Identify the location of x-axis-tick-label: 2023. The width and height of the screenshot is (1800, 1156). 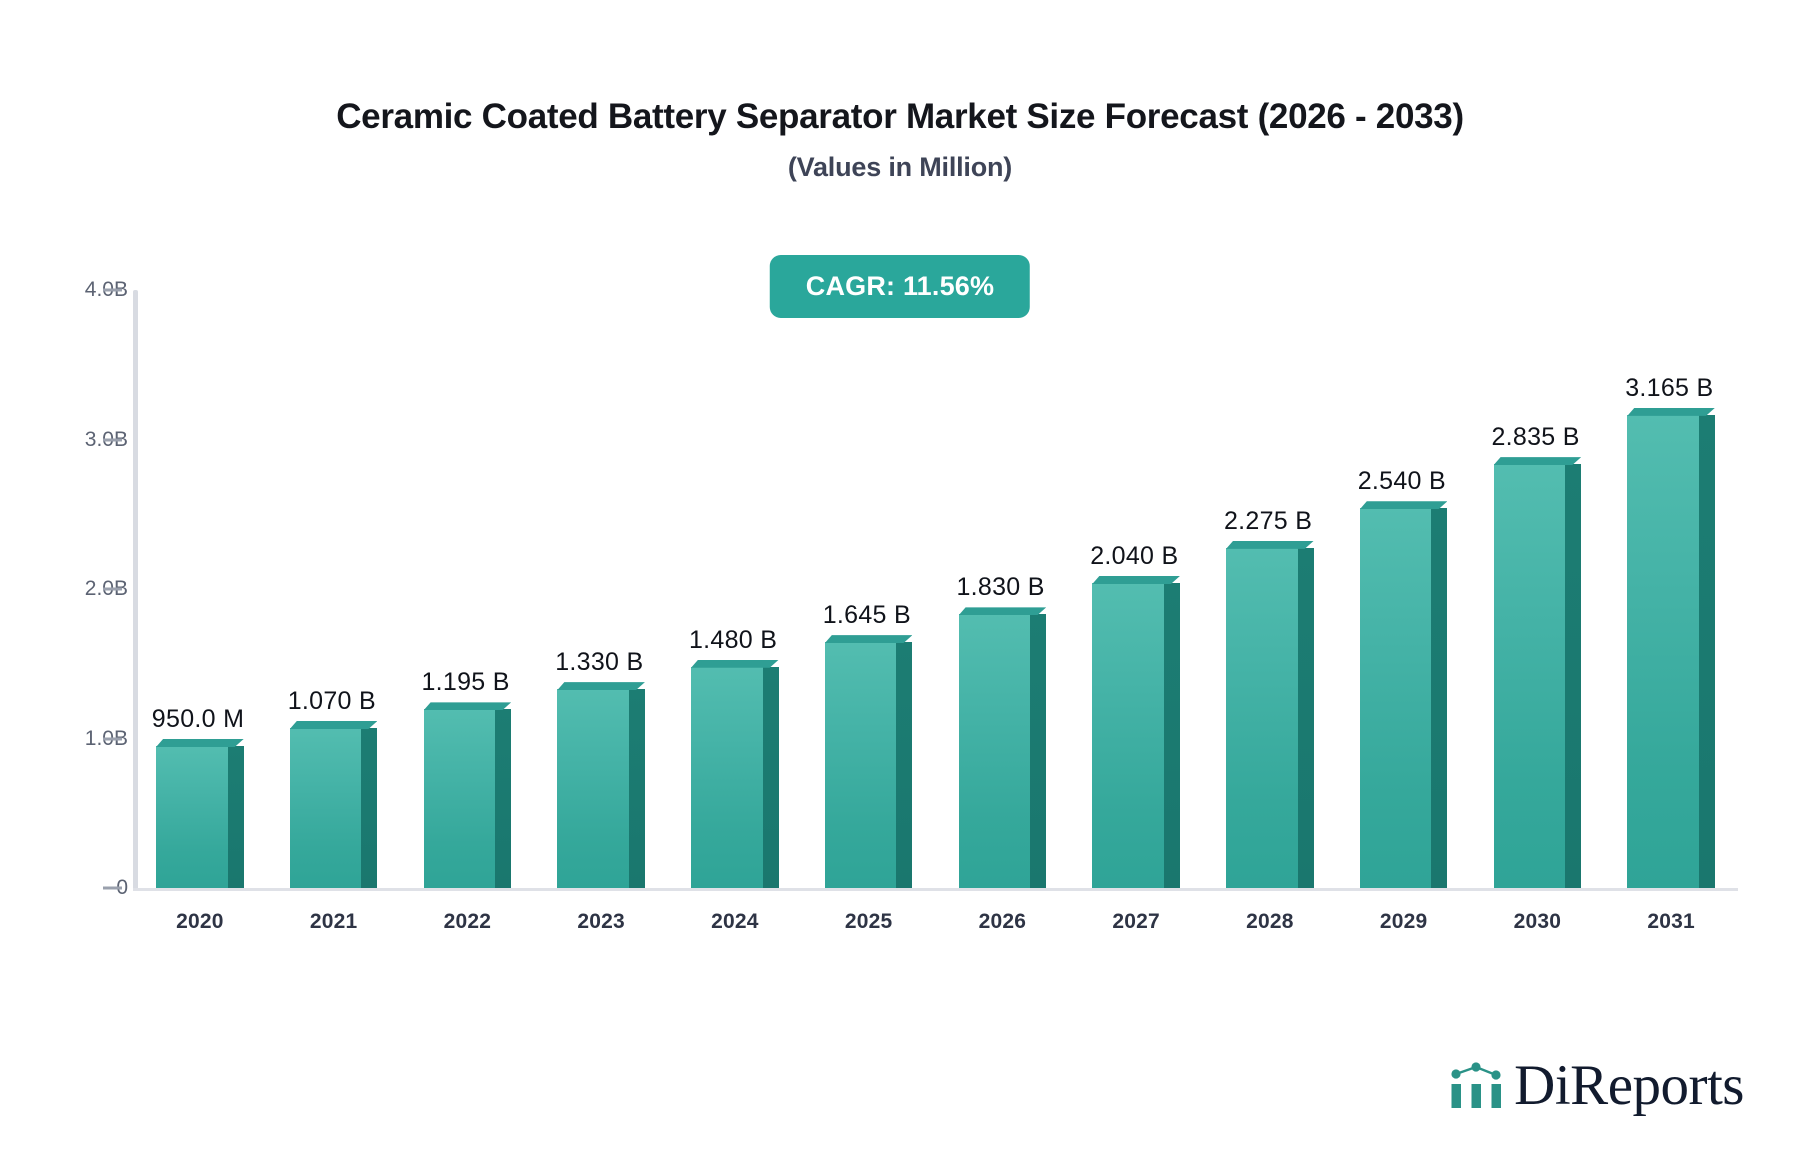
(601, 921).